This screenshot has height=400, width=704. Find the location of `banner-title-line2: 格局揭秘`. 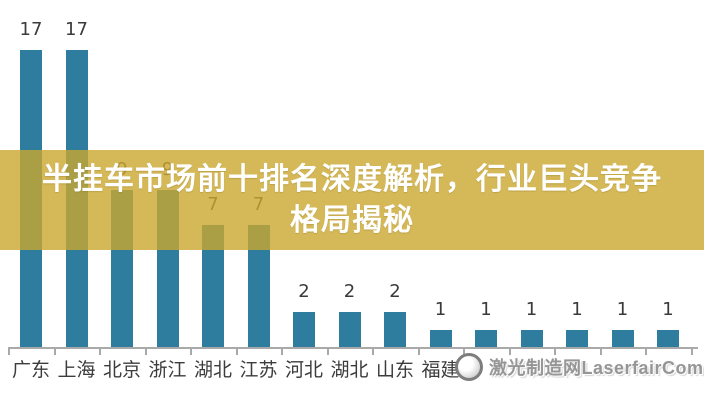

banner-title-line2: 格局揭秘 is located at coordinates (352, 220).